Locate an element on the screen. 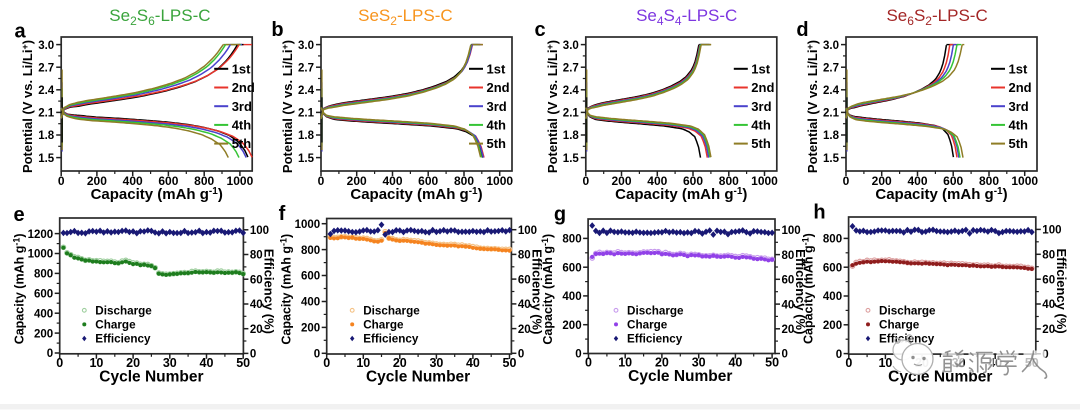  svg-text: h is located at coordinates (819, 213).